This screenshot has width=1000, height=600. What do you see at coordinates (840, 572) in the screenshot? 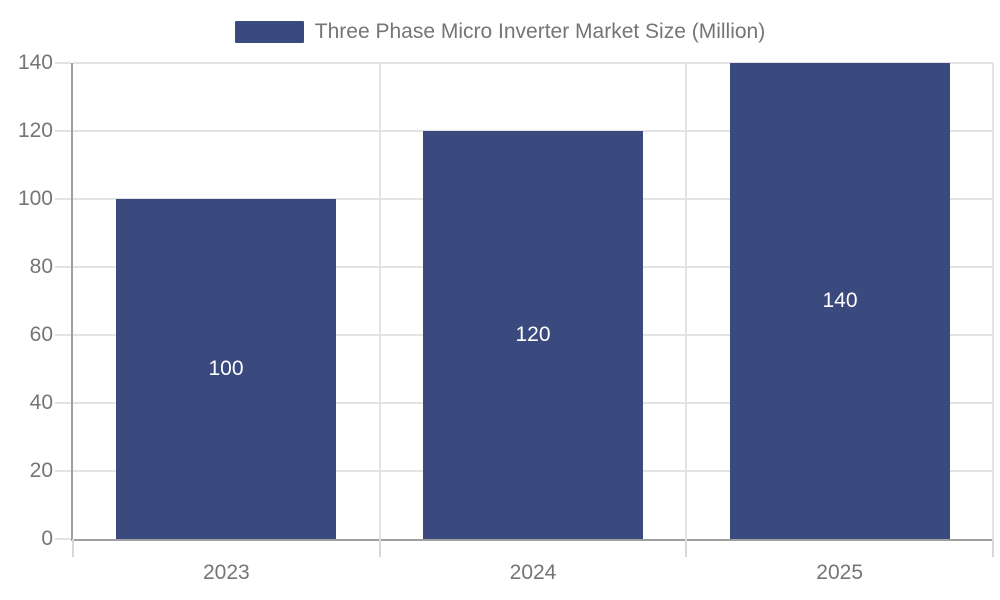
I see `x-axis-category-label: 2025` at bounding box center [840, 572].